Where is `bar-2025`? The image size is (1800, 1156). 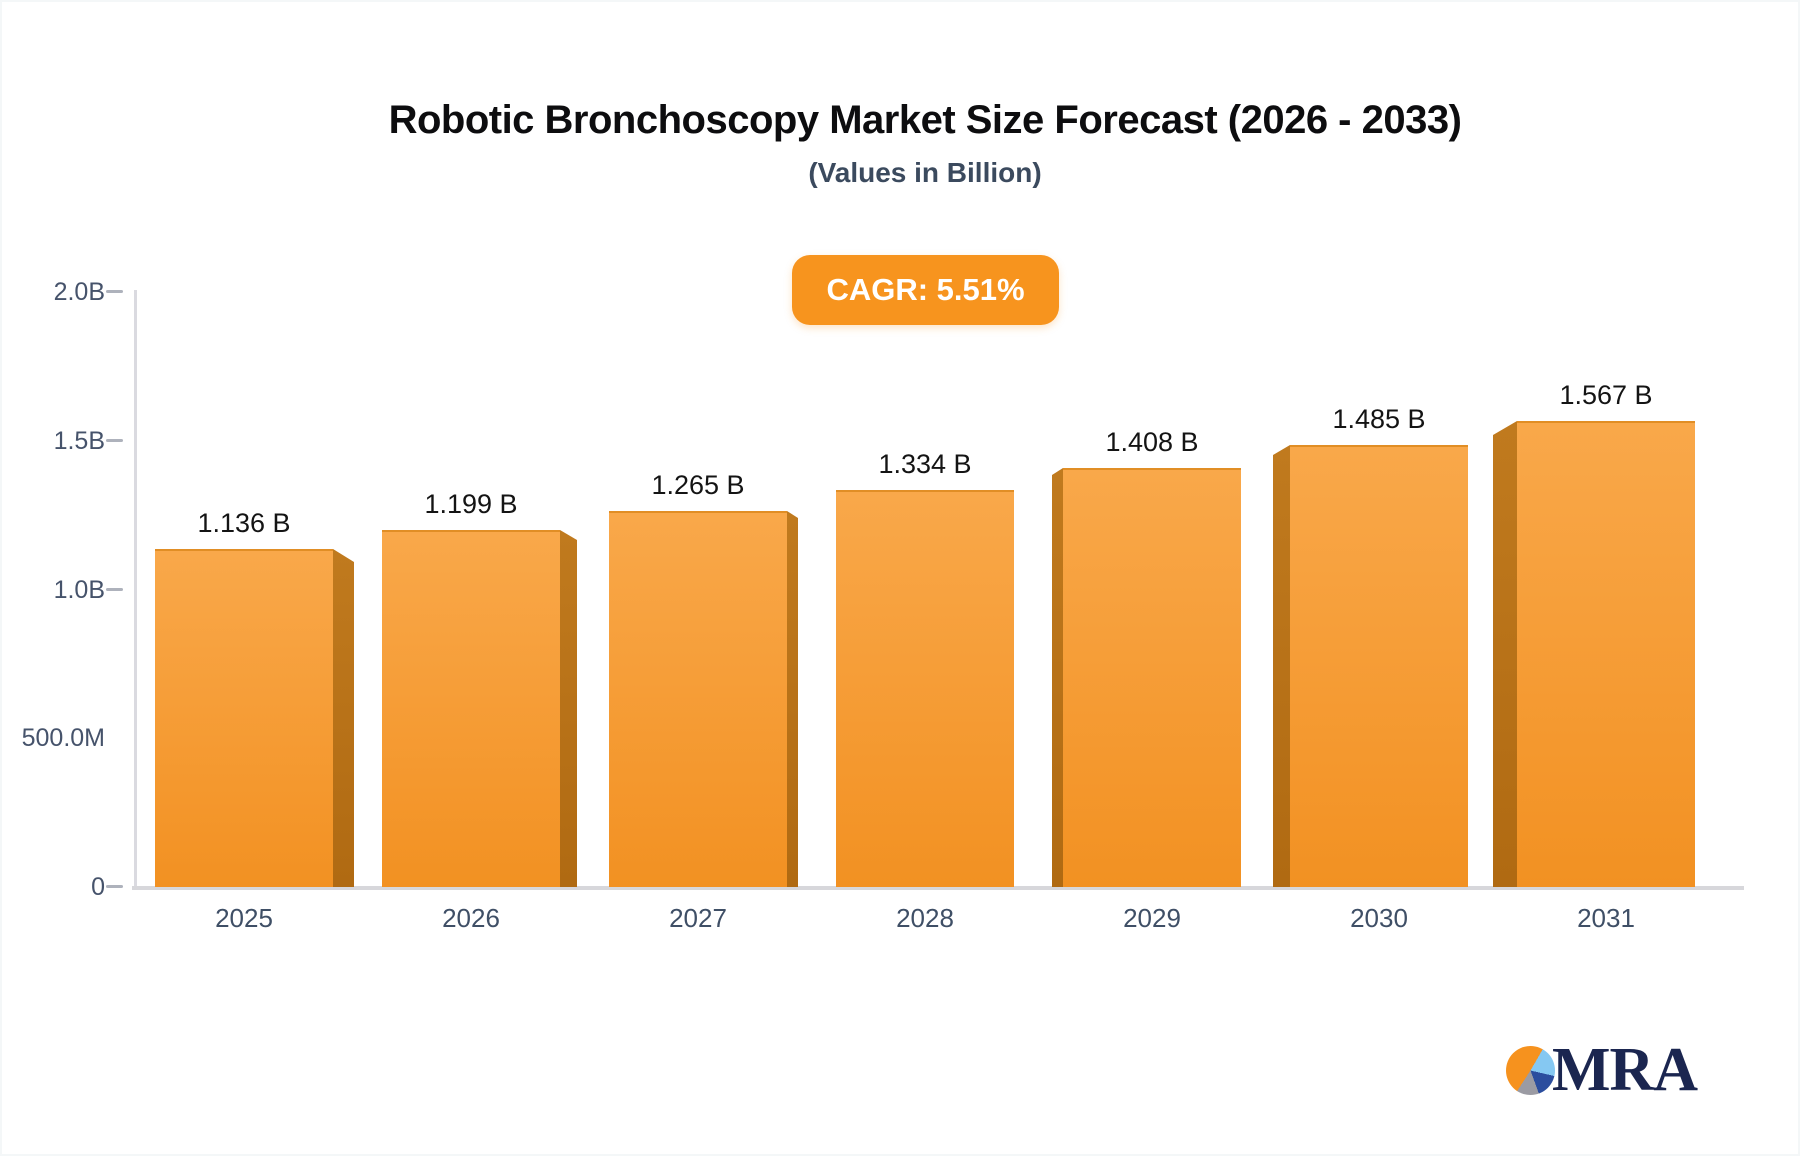 bar-2025 is located at coordinates (244, 718).